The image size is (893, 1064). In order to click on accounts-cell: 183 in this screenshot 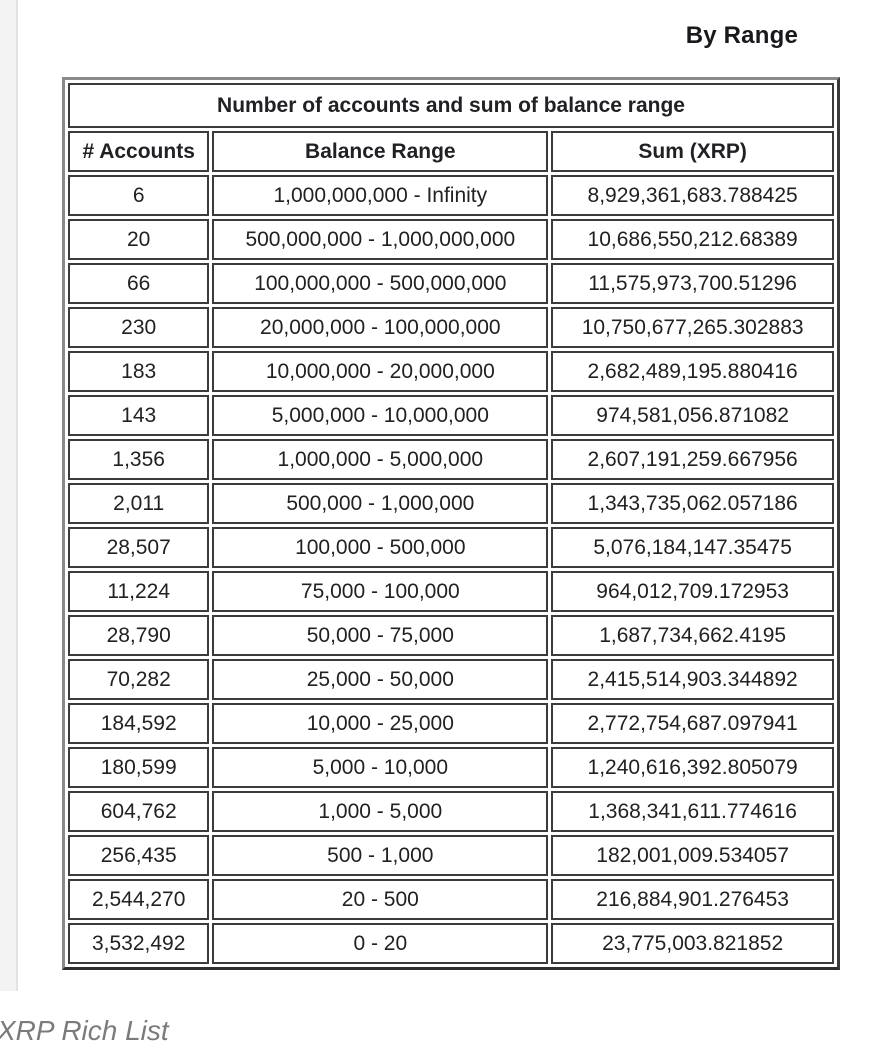, I will do `click(139, 371)`.